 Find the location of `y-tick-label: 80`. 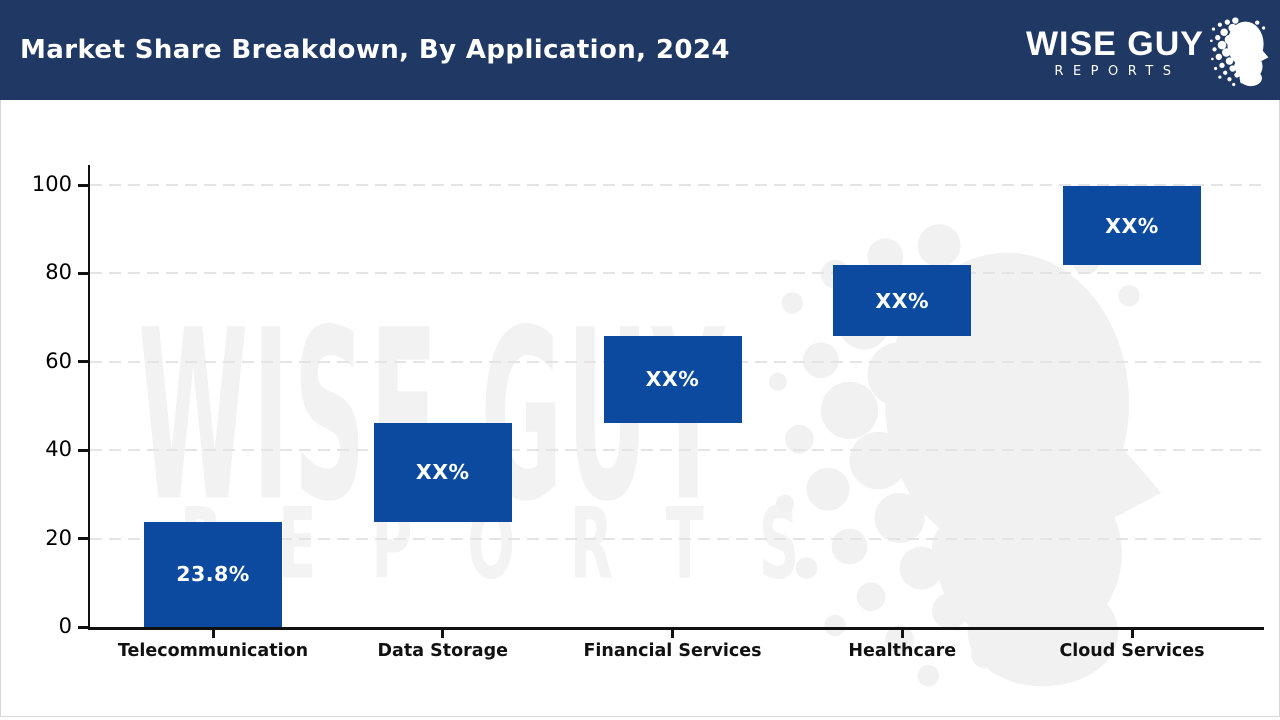

y-tick-label: 80 is located at coordinates (58, 272).